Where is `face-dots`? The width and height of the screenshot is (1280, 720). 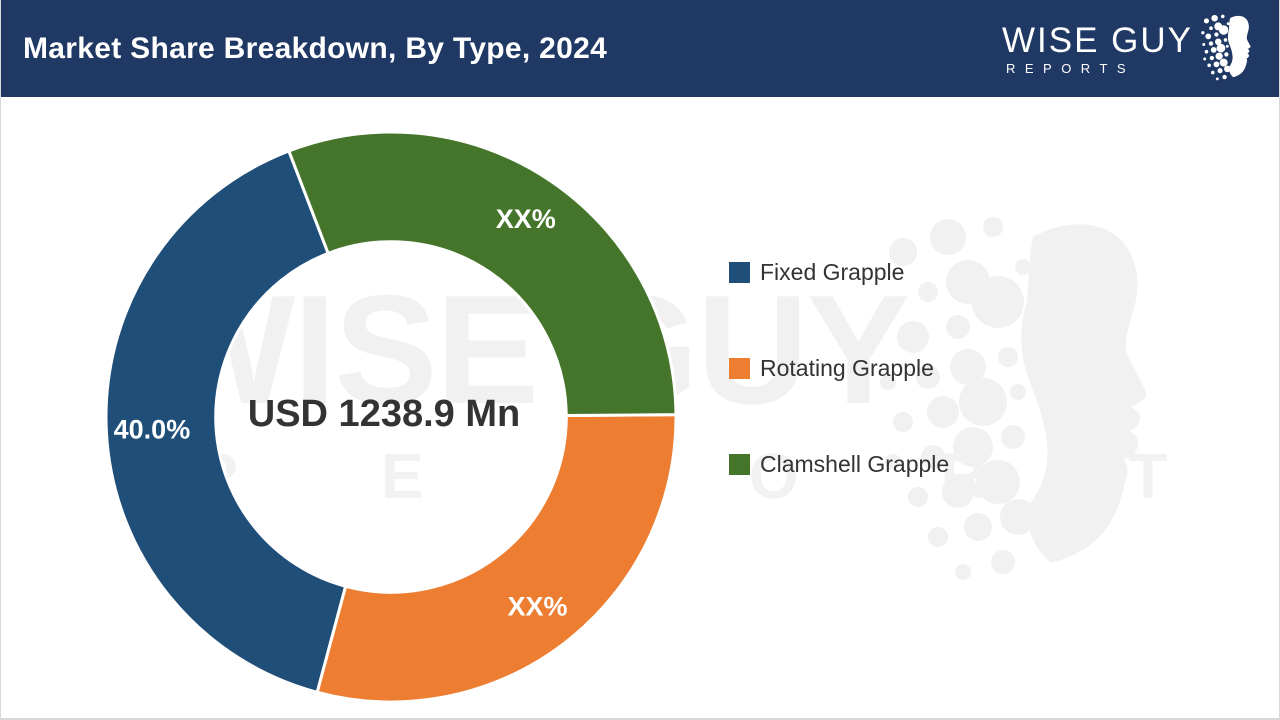 face-dots is located at coordinates (1216, 47).